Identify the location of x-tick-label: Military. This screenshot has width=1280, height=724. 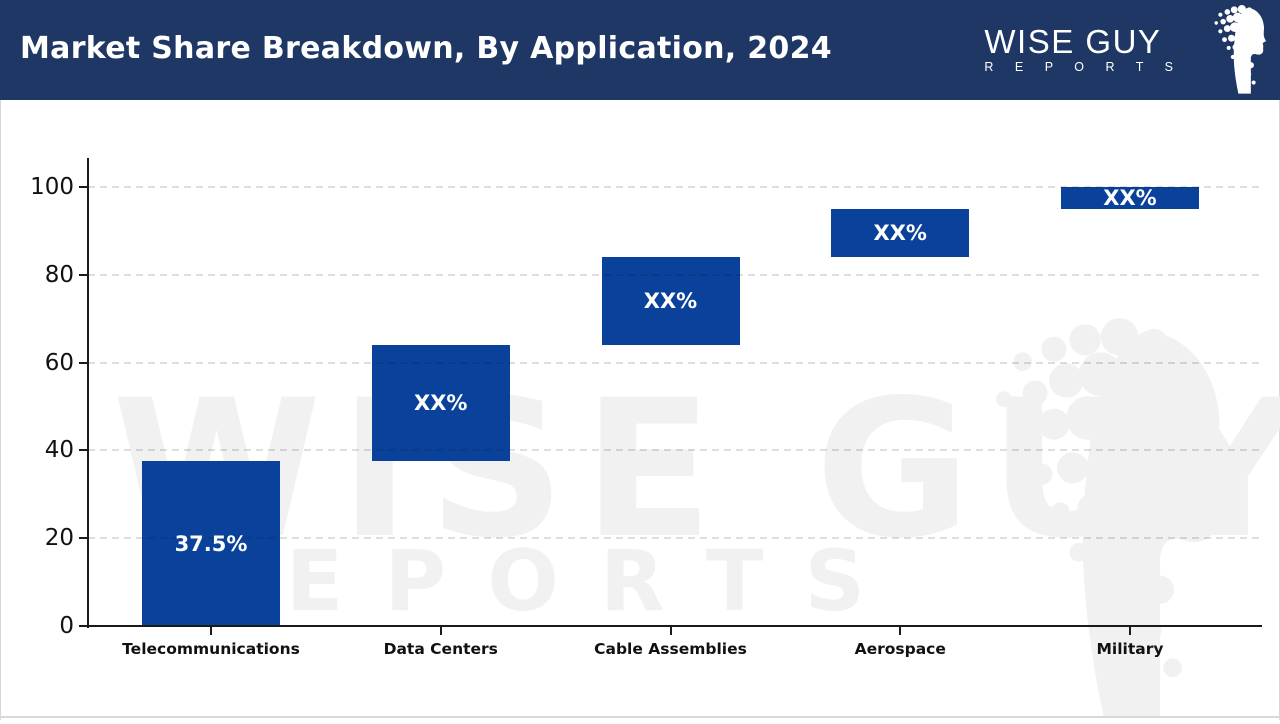
(1130, 649).